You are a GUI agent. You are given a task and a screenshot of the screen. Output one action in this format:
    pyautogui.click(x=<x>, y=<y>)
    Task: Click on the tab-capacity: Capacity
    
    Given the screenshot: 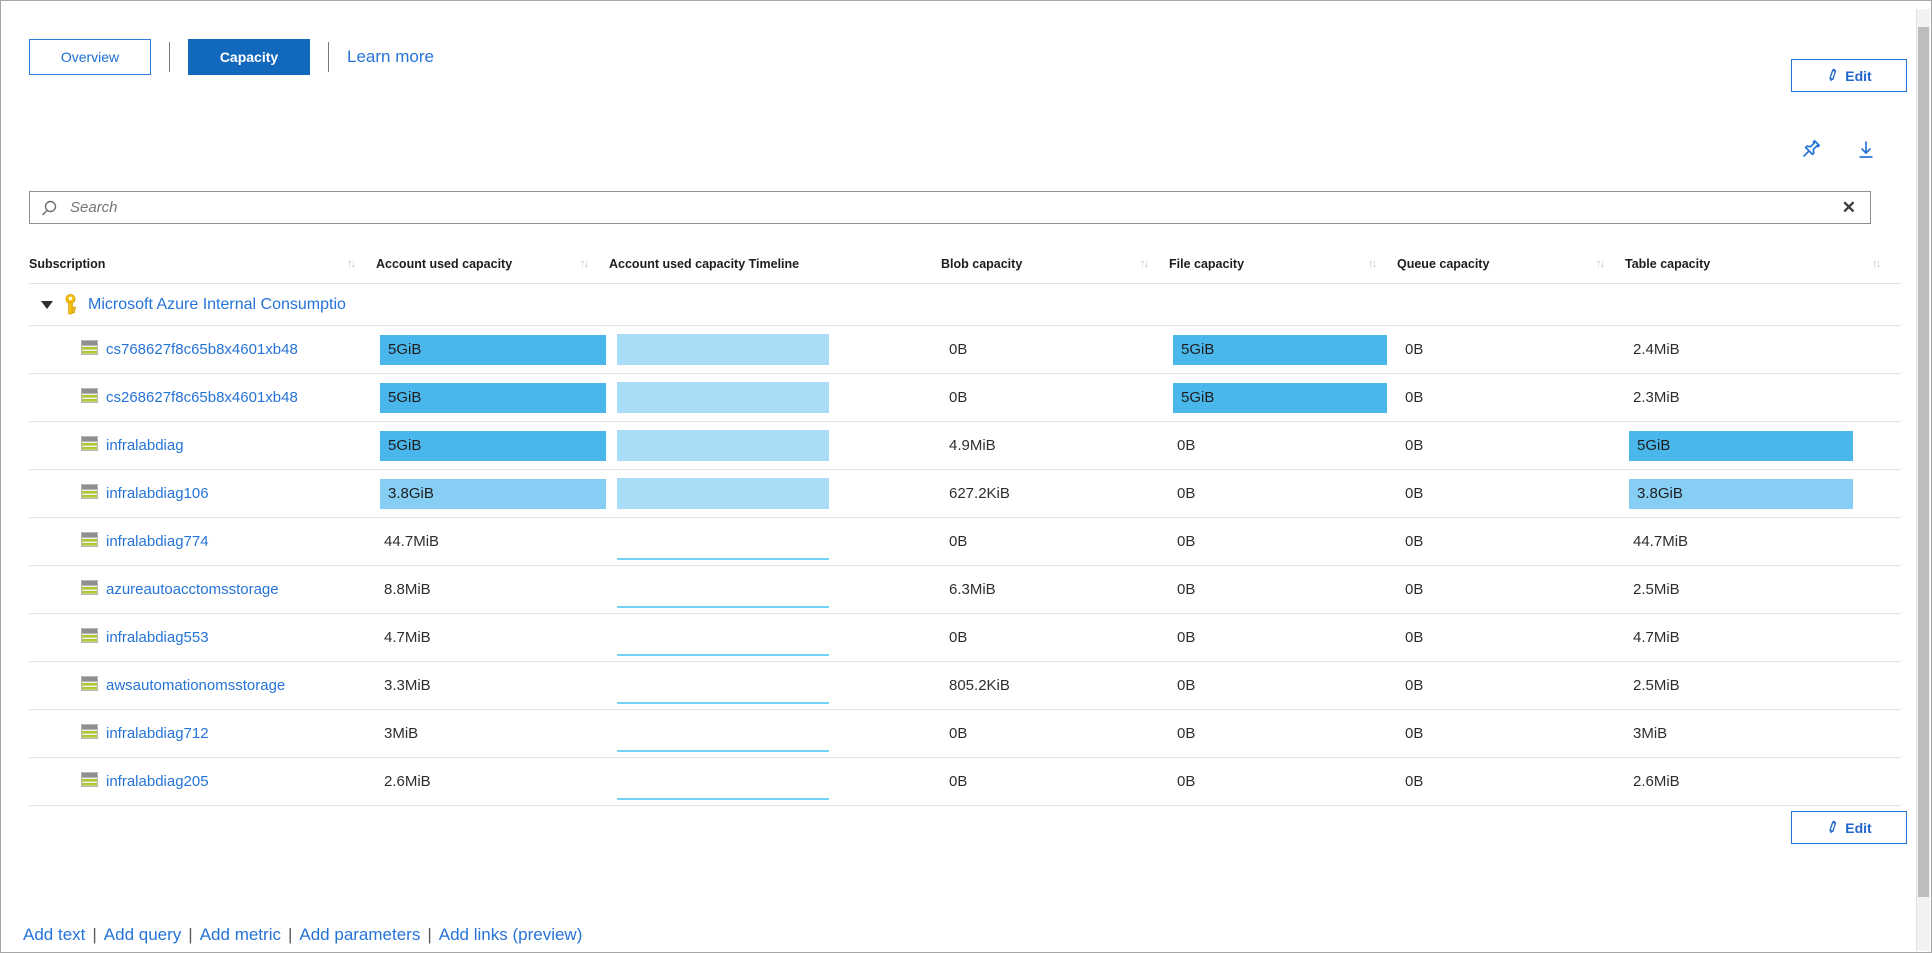 What is the action you would take?
    pyautogui.click(x=249, y=57)
    